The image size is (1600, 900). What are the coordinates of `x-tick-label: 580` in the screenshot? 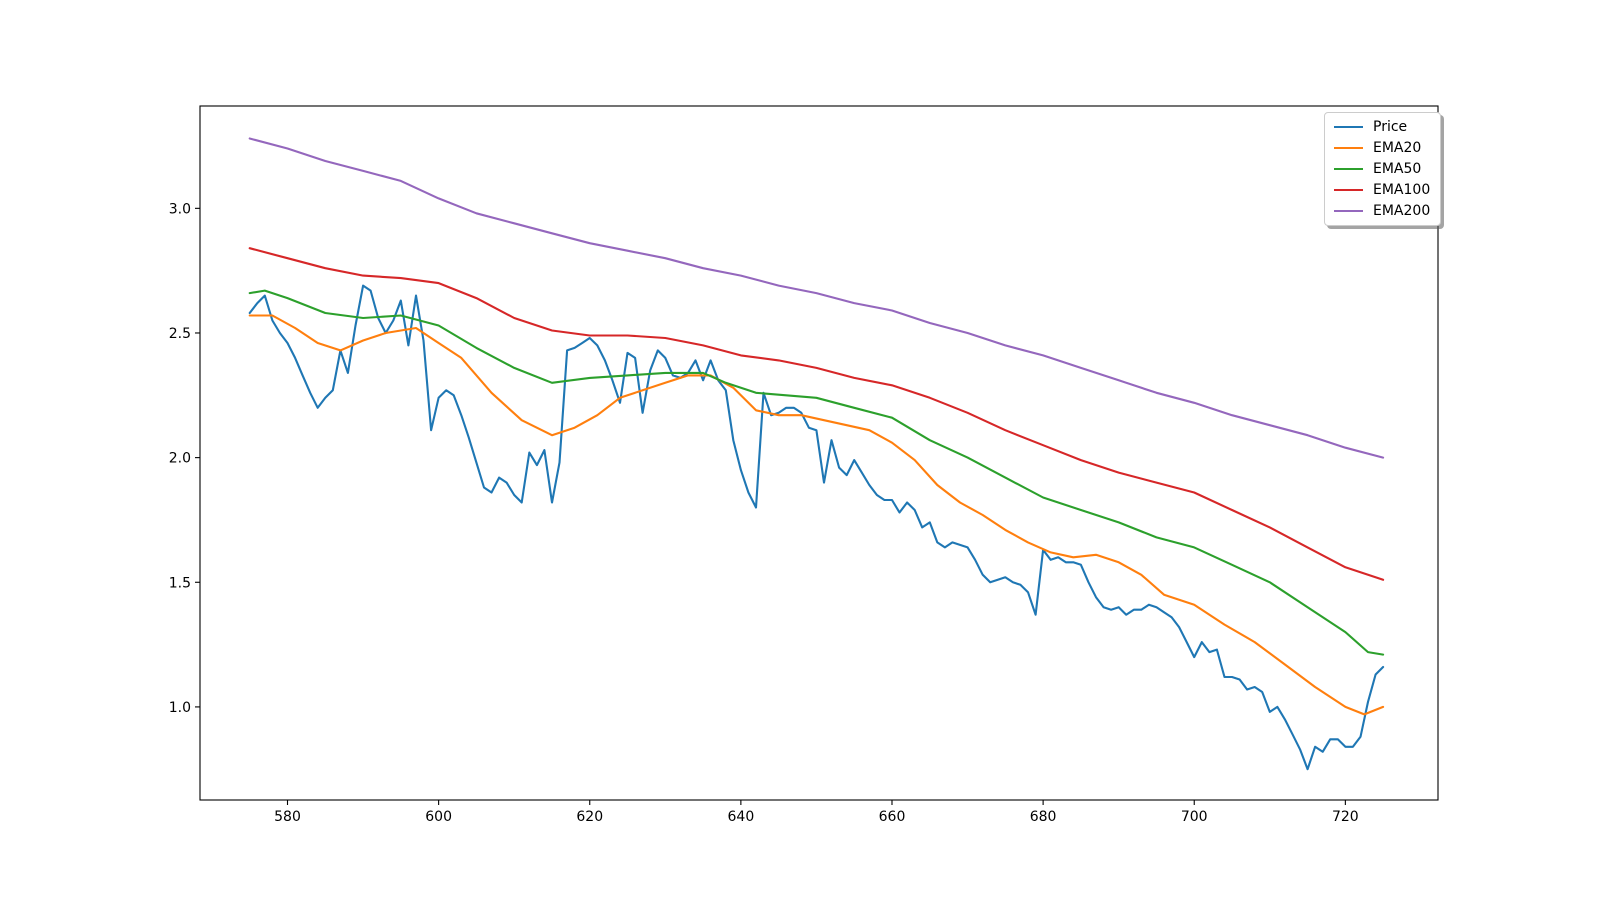 It's located at (287, 817).